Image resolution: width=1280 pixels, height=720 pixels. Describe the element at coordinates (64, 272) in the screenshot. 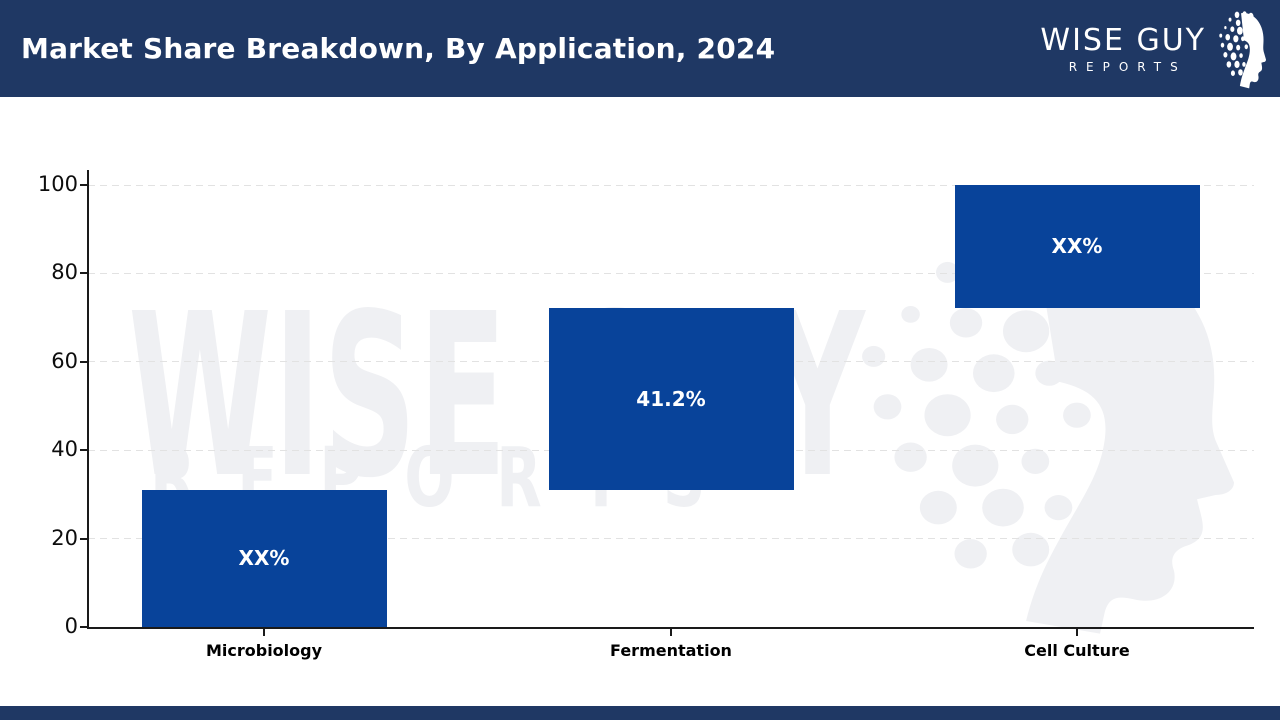

I see `y-tick-label-80: 80` at that location.